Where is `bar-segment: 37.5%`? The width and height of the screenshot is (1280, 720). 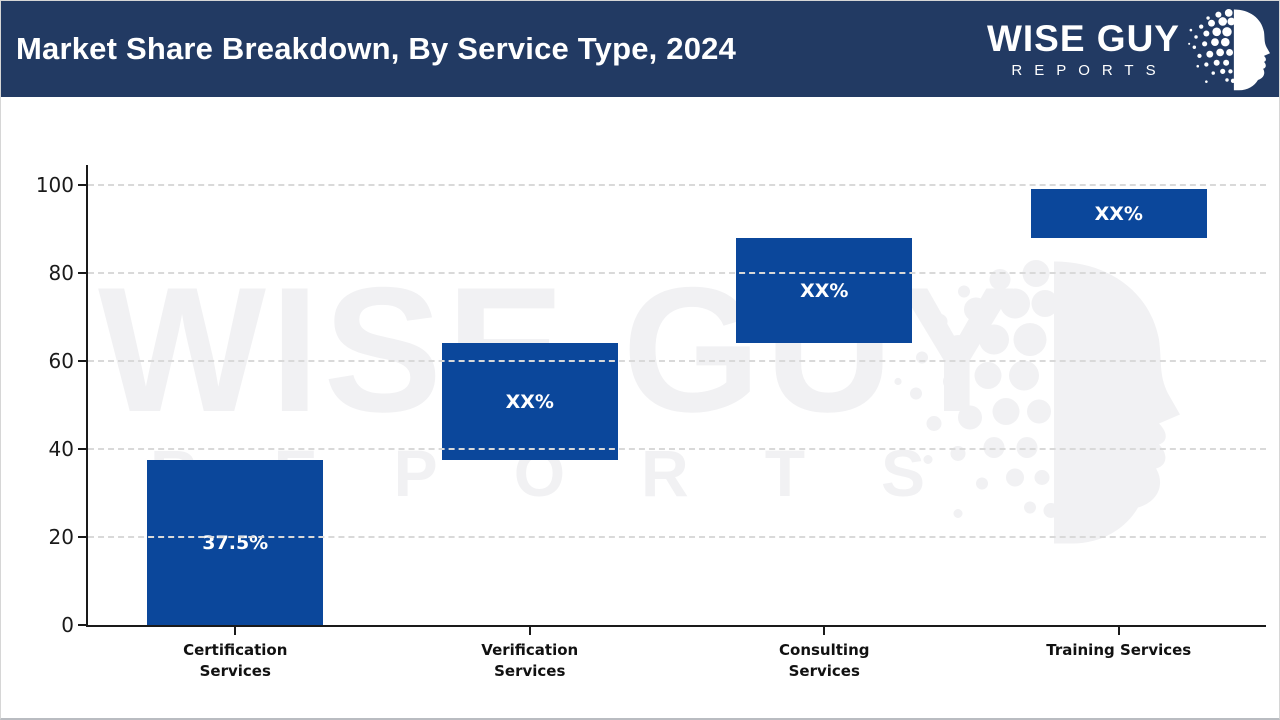 bar-segment: 37.5% is located at coordinates (235, 542).